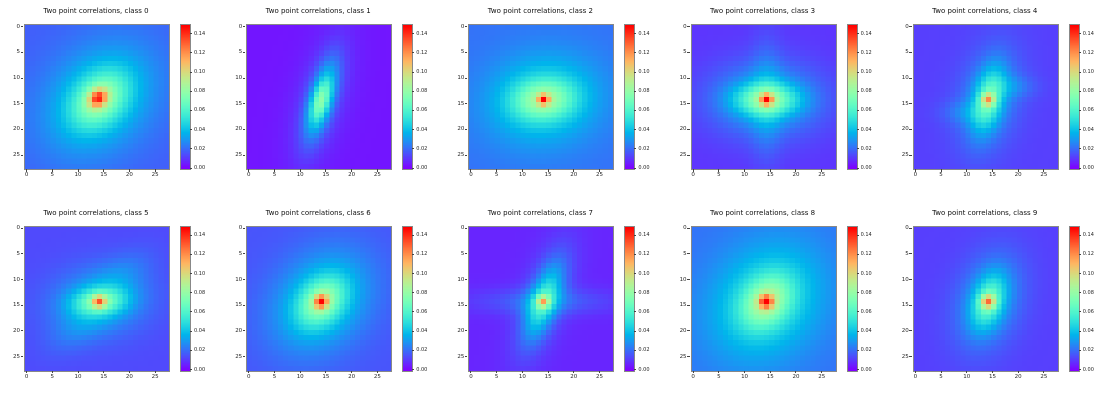 This screenshot has height=403, width=1111. Describe the element at coordinates (762, 11) in the screenshot. I see `subplot-title: Two point correlations, class 3` at that location.